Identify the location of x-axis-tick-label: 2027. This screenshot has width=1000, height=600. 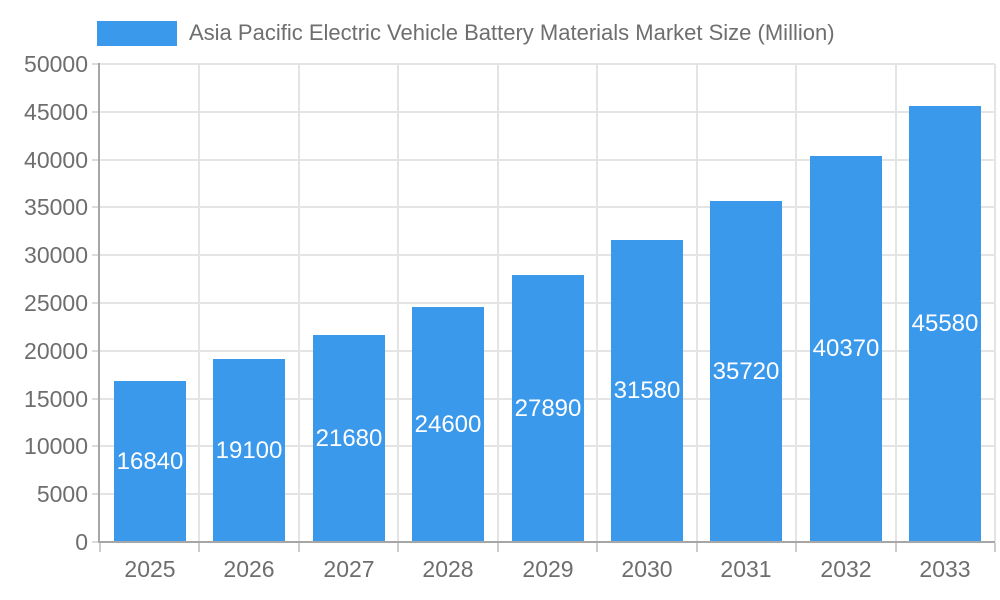
(349, 569).